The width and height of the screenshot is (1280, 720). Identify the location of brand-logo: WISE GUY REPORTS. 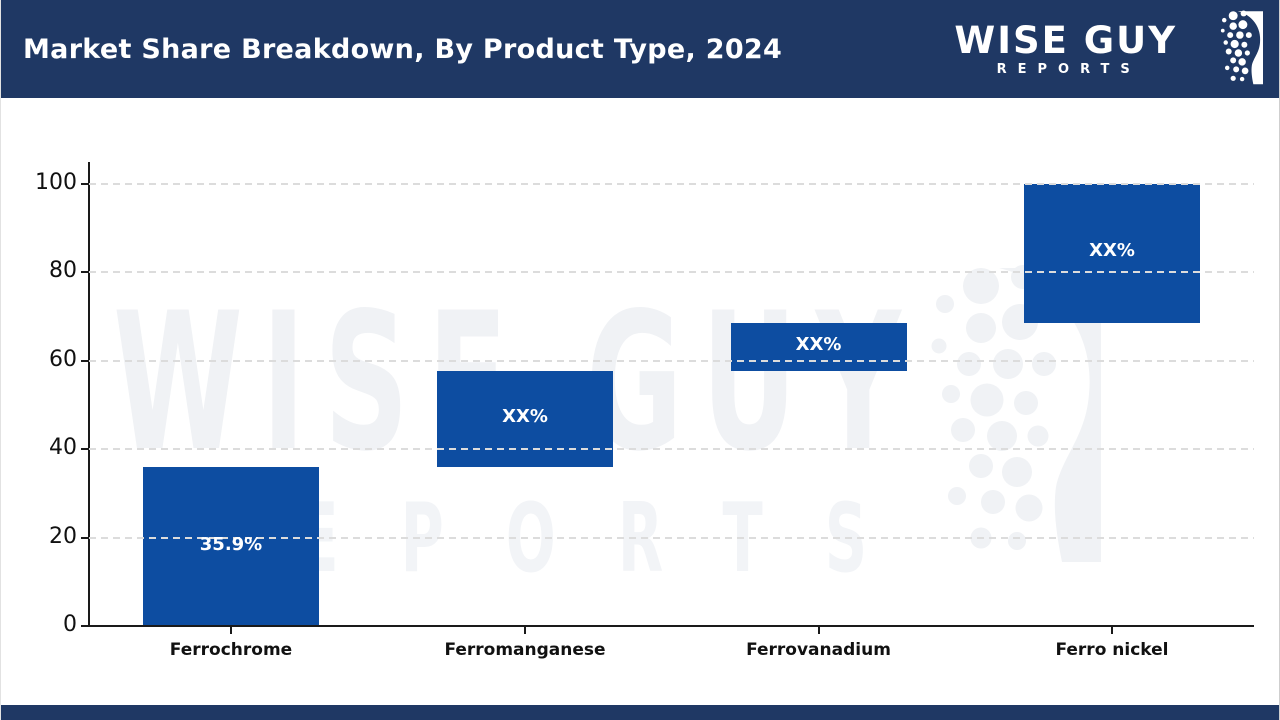
(1108, 49).